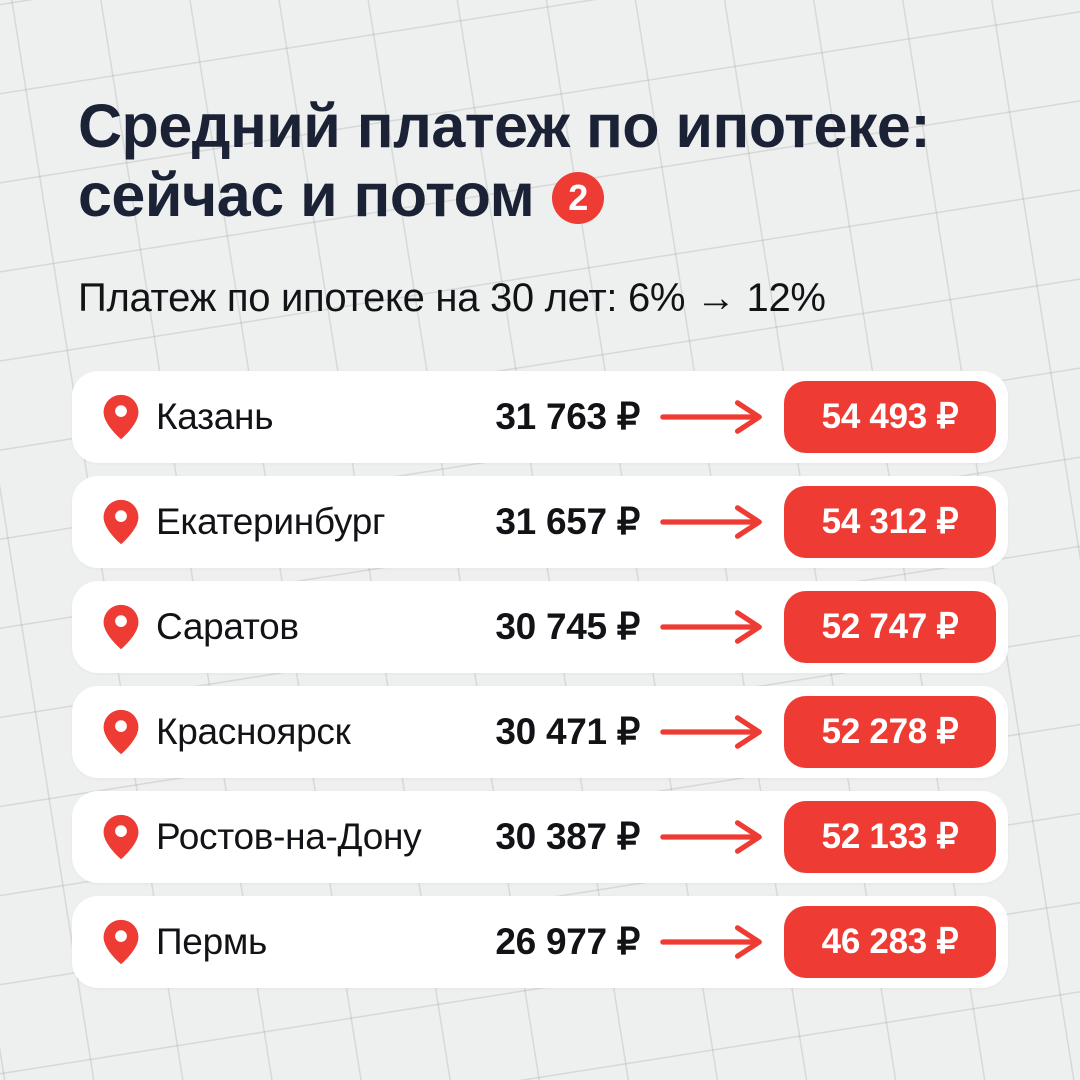 The height and width of the screenshot is (1080, 1080). What do you see at coordinates (567, 417) in the screenshot?
I see `payment-now: 31 763 ₽` at bounding box center [567, 417].